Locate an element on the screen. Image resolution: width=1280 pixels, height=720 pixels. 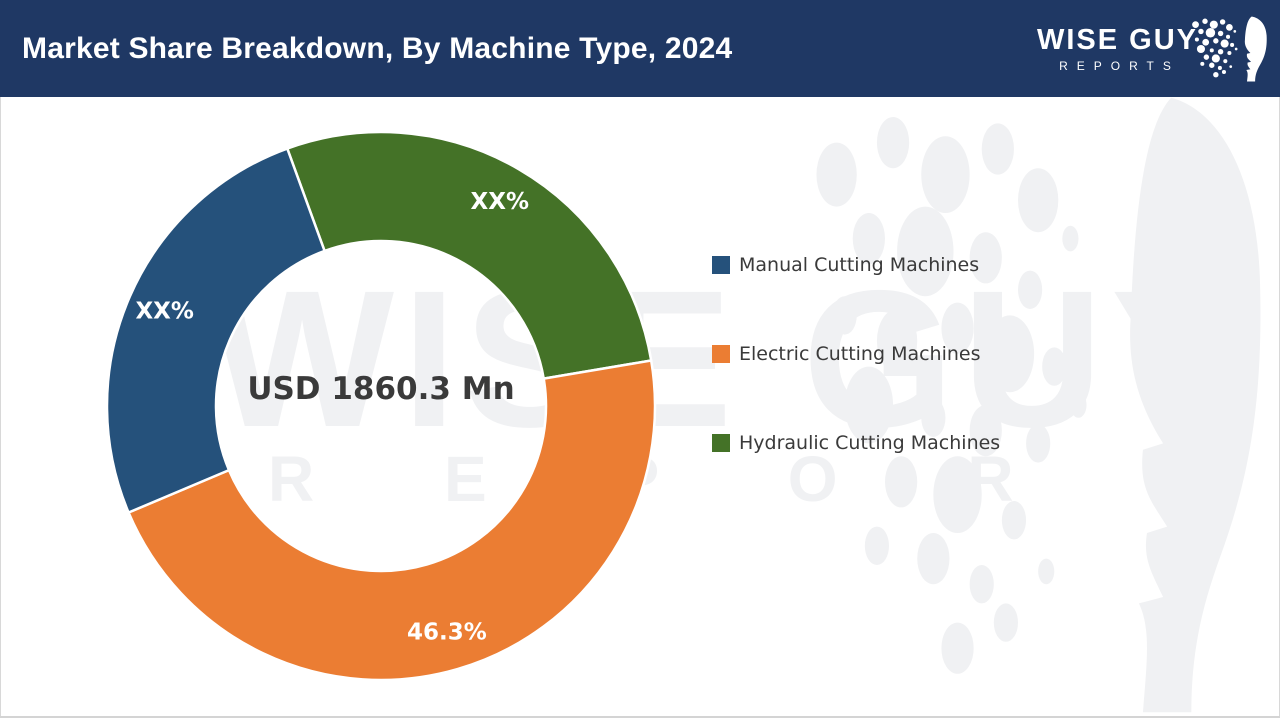
legend-item-manual: Manual Cutting Machines is located at coordinates (856, 265).